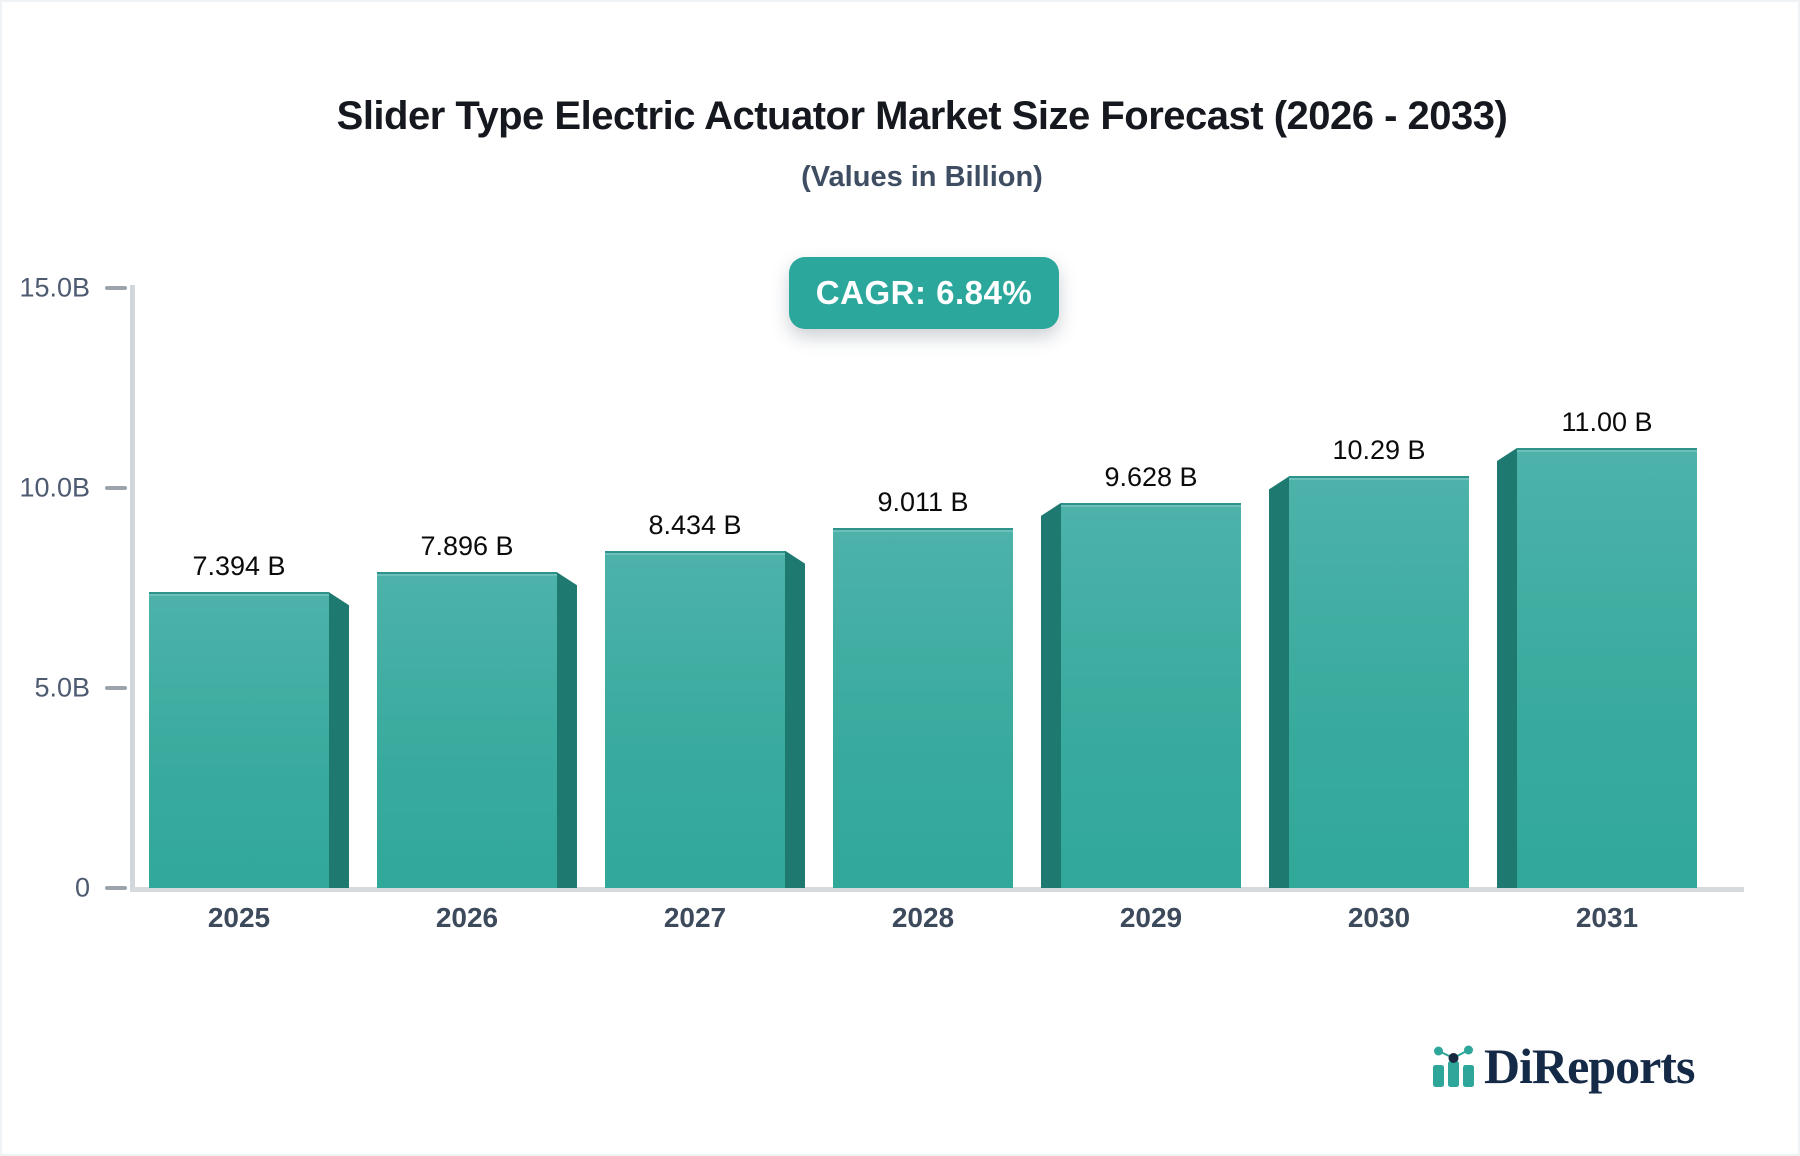 The height and width of the screenshot is (1156, 1800). I want to click on bar-2026, so click(477, 730).